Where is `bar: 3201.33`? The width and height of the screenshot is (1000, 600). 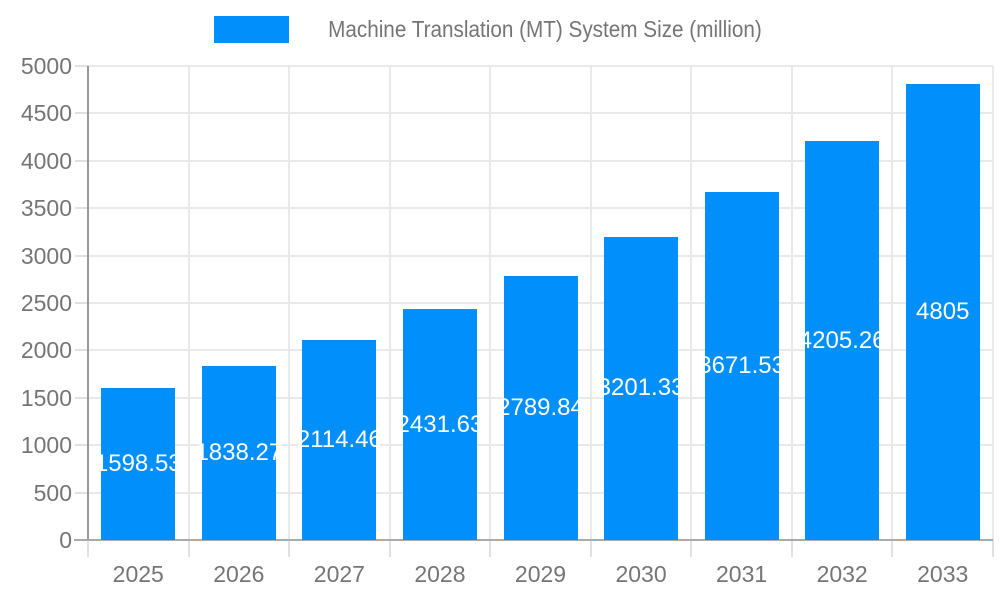
bar: 3201.33 is located at coordinates (641, 388).